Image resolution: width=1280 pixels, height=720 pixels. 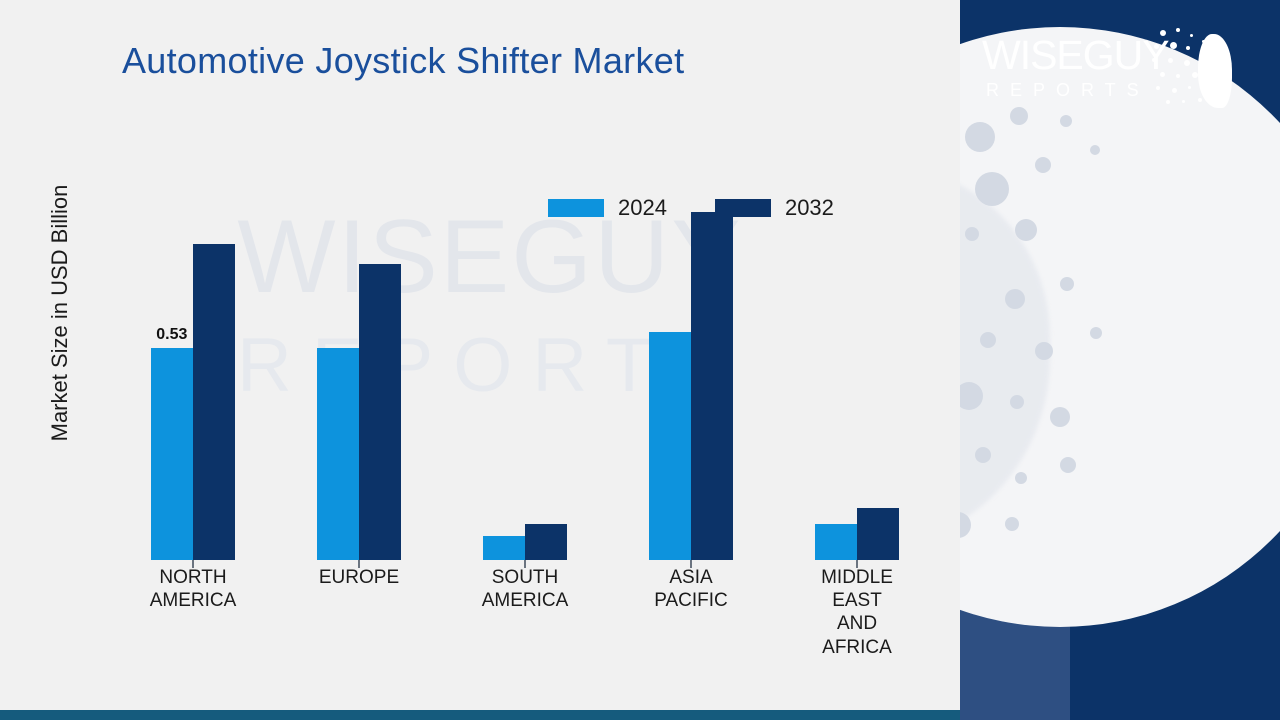 What do you see at coordinates (691, 208) in the screenshot?
I see `chart-legend: 2024 2032` at bounding box center [691, 208].